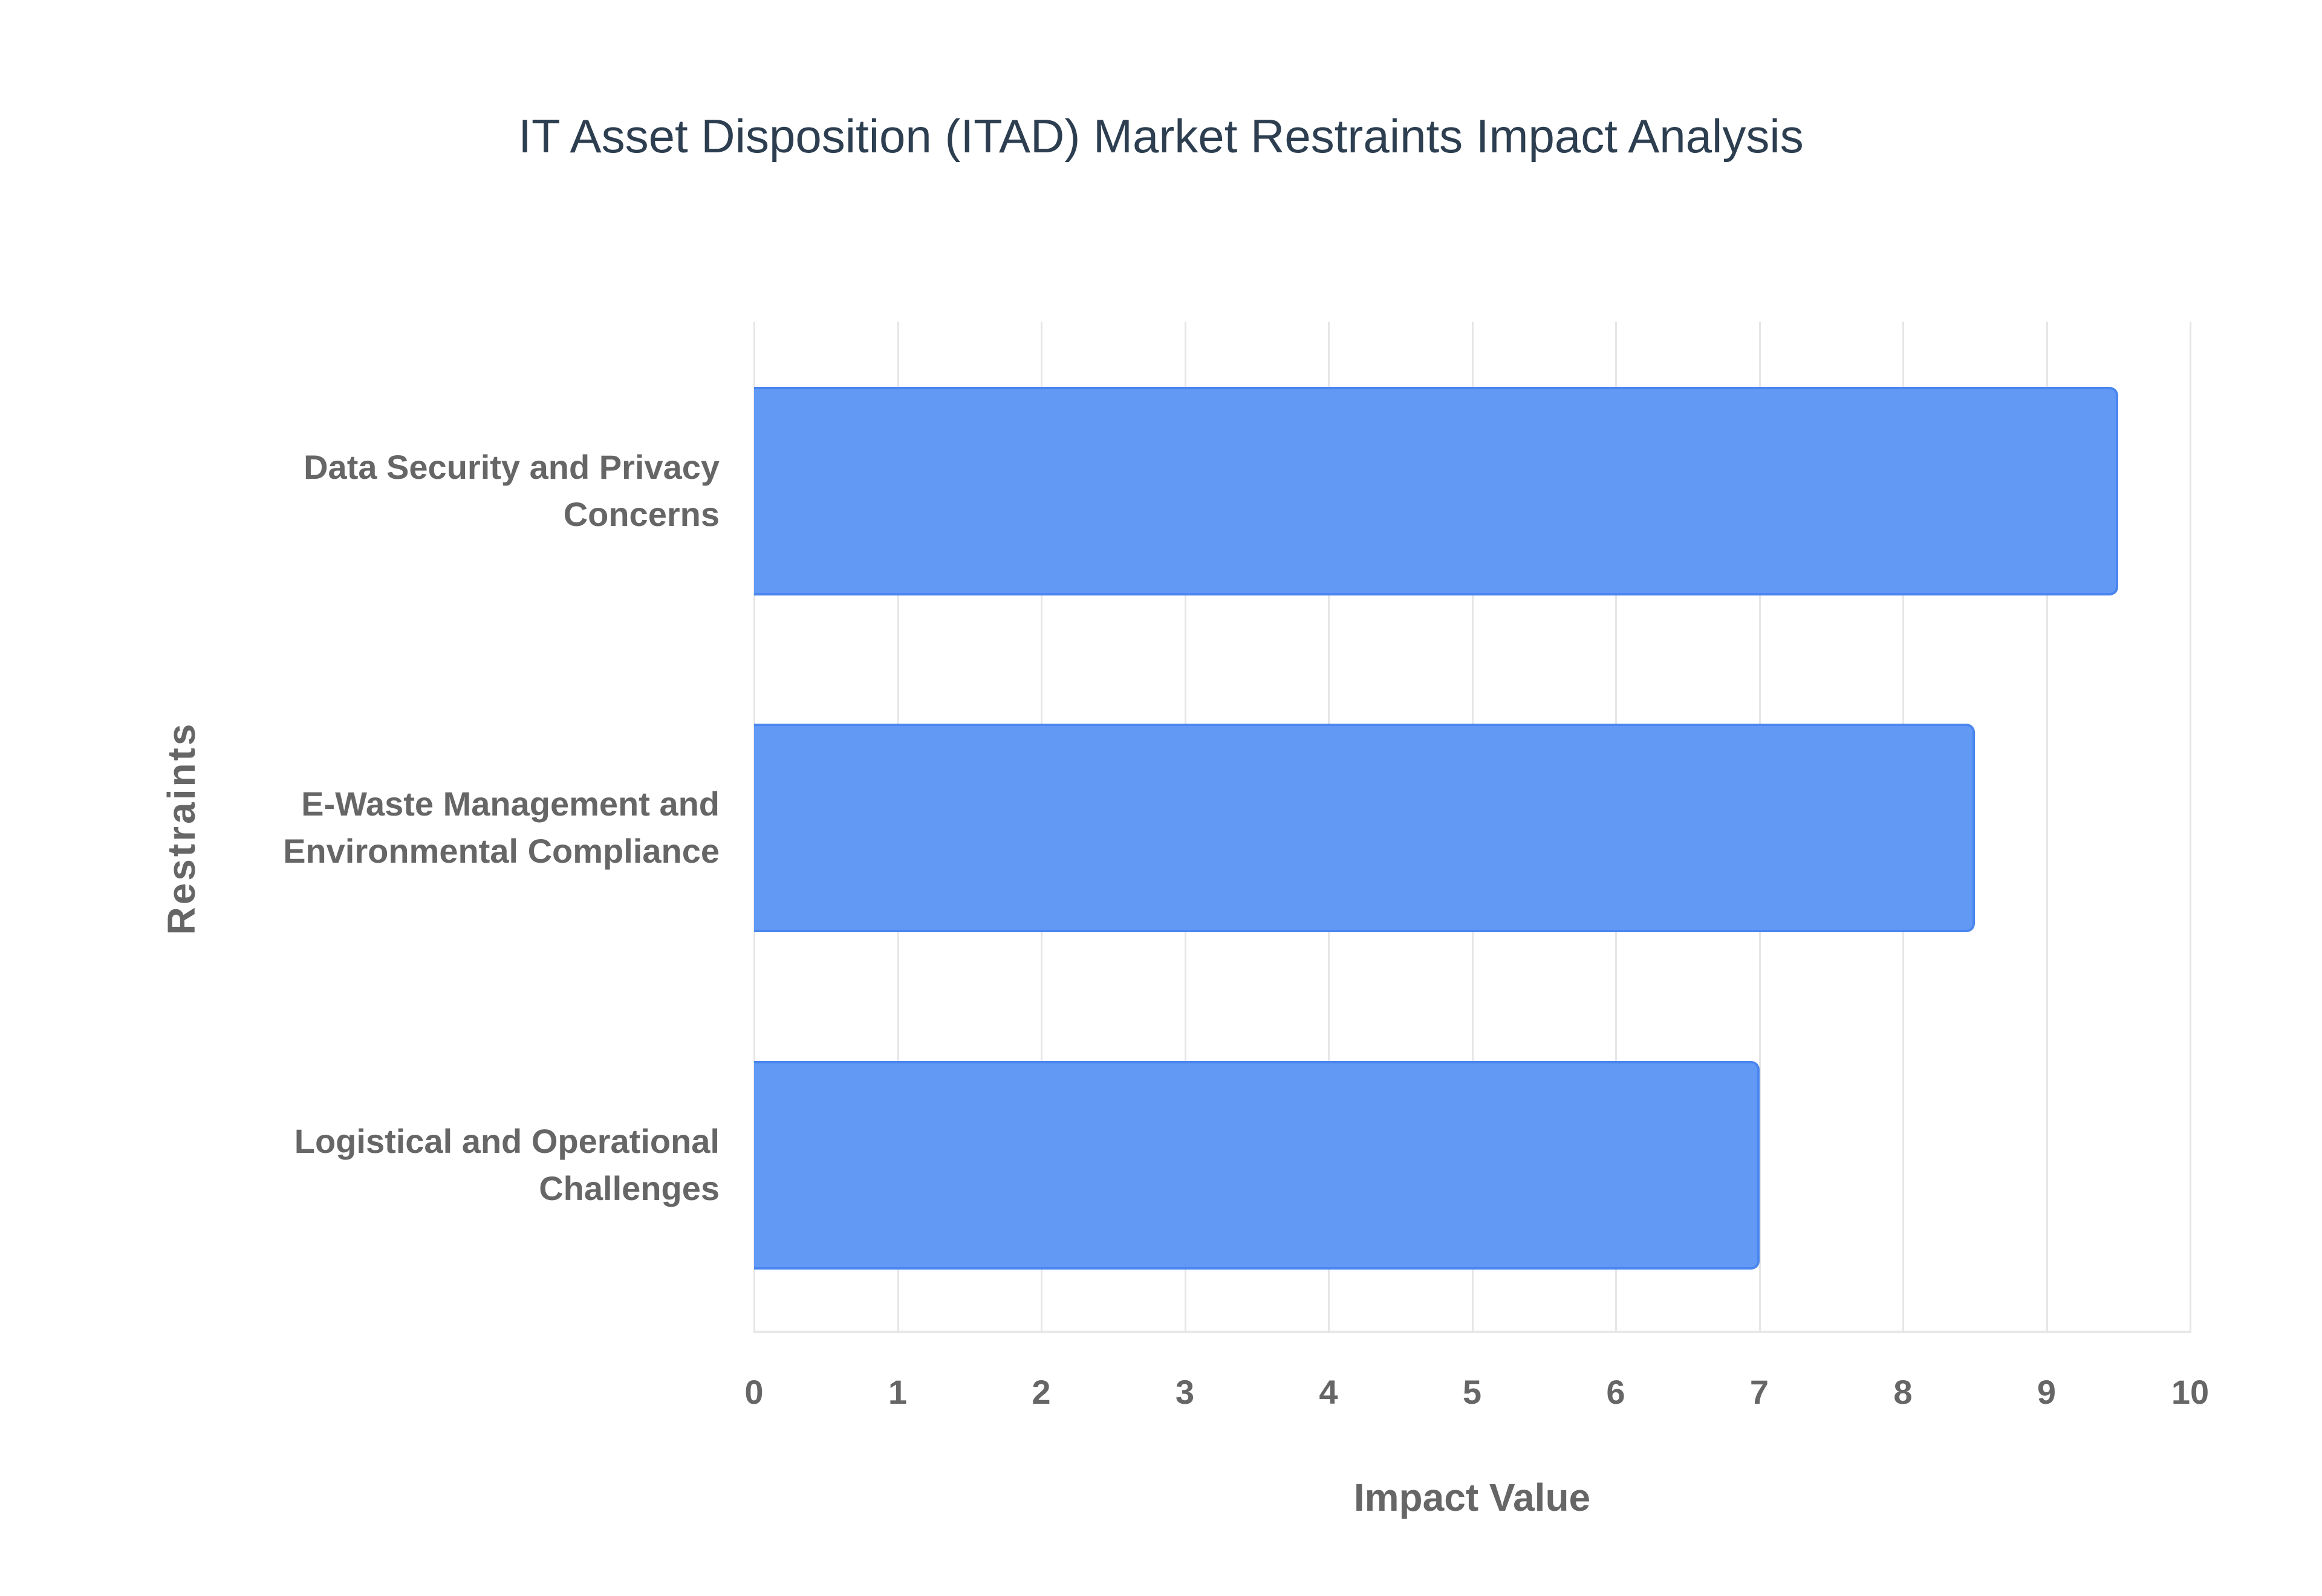 The width and height of the screenshot is (2322, 1596). Describe the element at coordinates (1615, 1392) in the screenshot. I see `x-tick-label: 6` at that location.